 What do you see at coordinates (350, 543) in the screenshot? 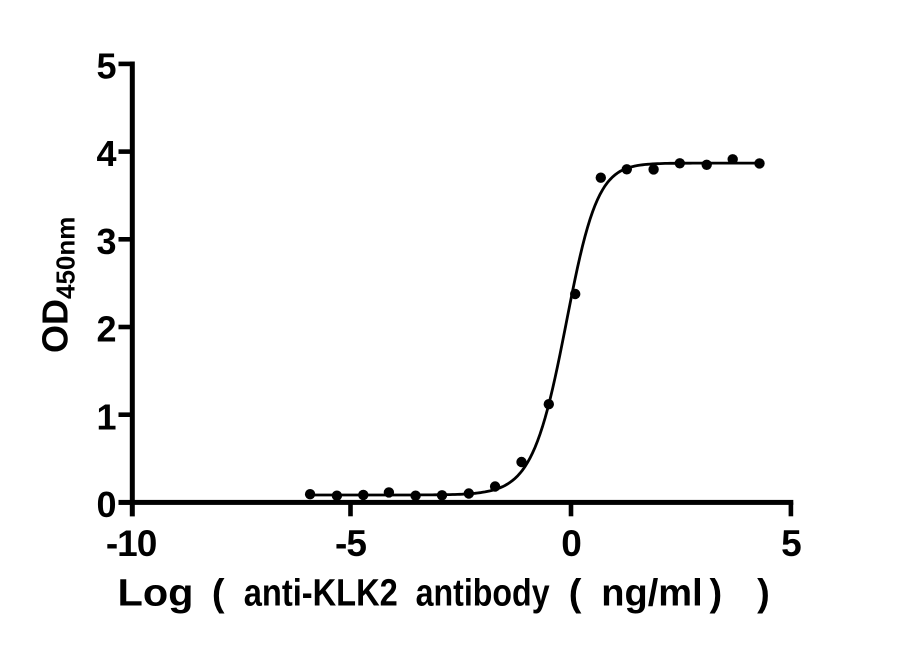
I see `svg-text: -5` at bounding box center [350, 543].